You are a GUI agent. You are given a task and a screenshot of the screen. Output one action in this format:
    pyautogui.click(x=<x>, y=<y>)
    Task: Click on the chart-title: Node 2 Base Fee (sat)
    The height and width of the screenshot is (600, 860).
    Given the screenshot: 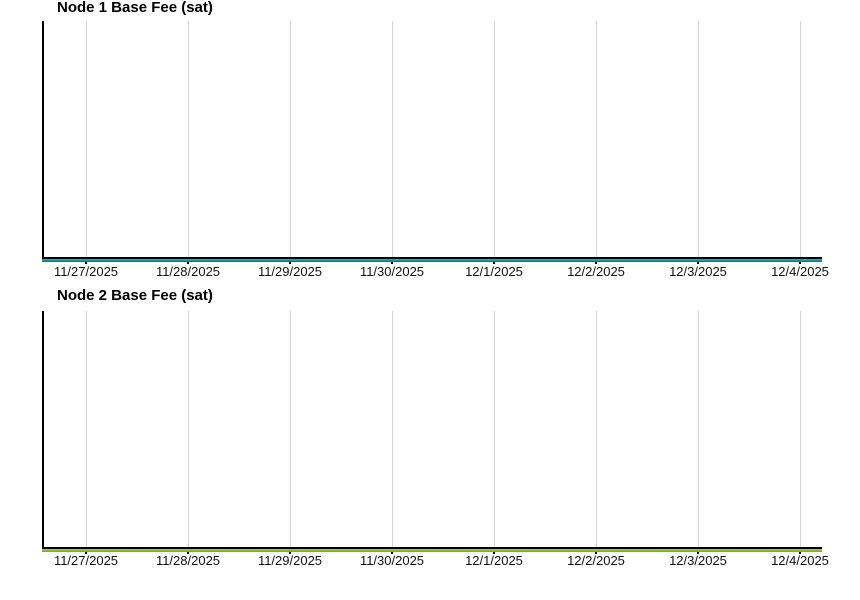 What is the action you would take?
    pyautogui.click(x=135, y=295)
    